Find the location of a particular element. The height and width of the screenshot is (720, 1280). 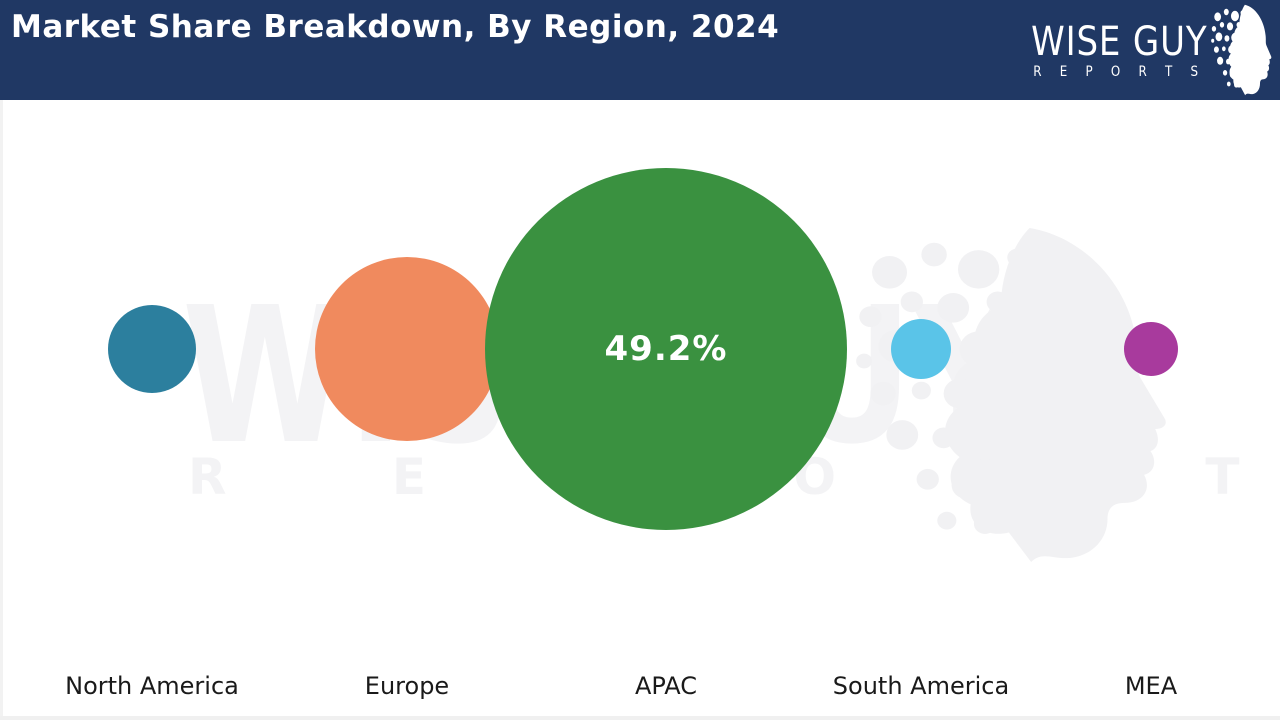

bubble-north-america is located at coordinates (152, 349).